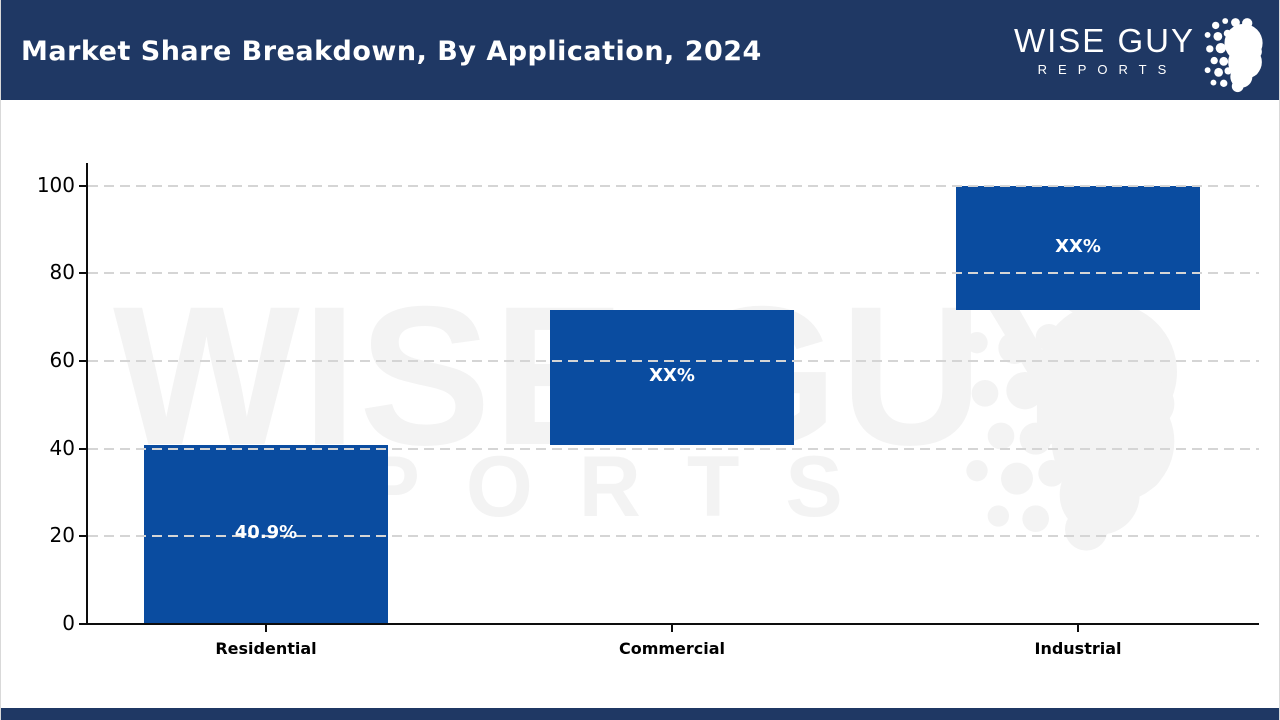 The width and height of the screenshot is (1280, 720). Describe the element at coordinates (1078, 648) in the screenshot. I see `x-tick-label: Industrial` at that location.